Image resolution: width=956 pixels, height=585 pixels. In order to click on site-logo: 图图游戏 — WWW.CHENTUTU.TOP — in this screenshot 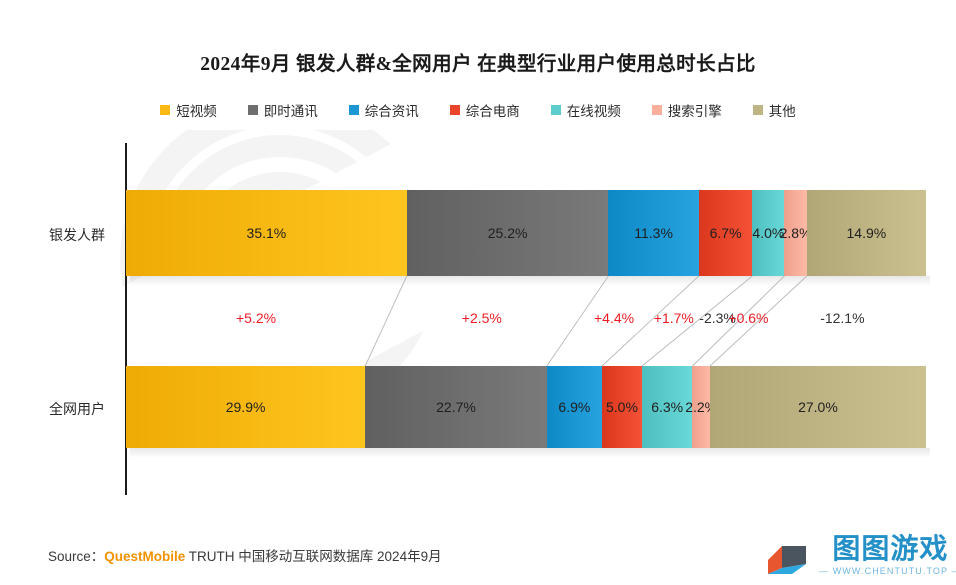, I will do `click(861, 555)`.